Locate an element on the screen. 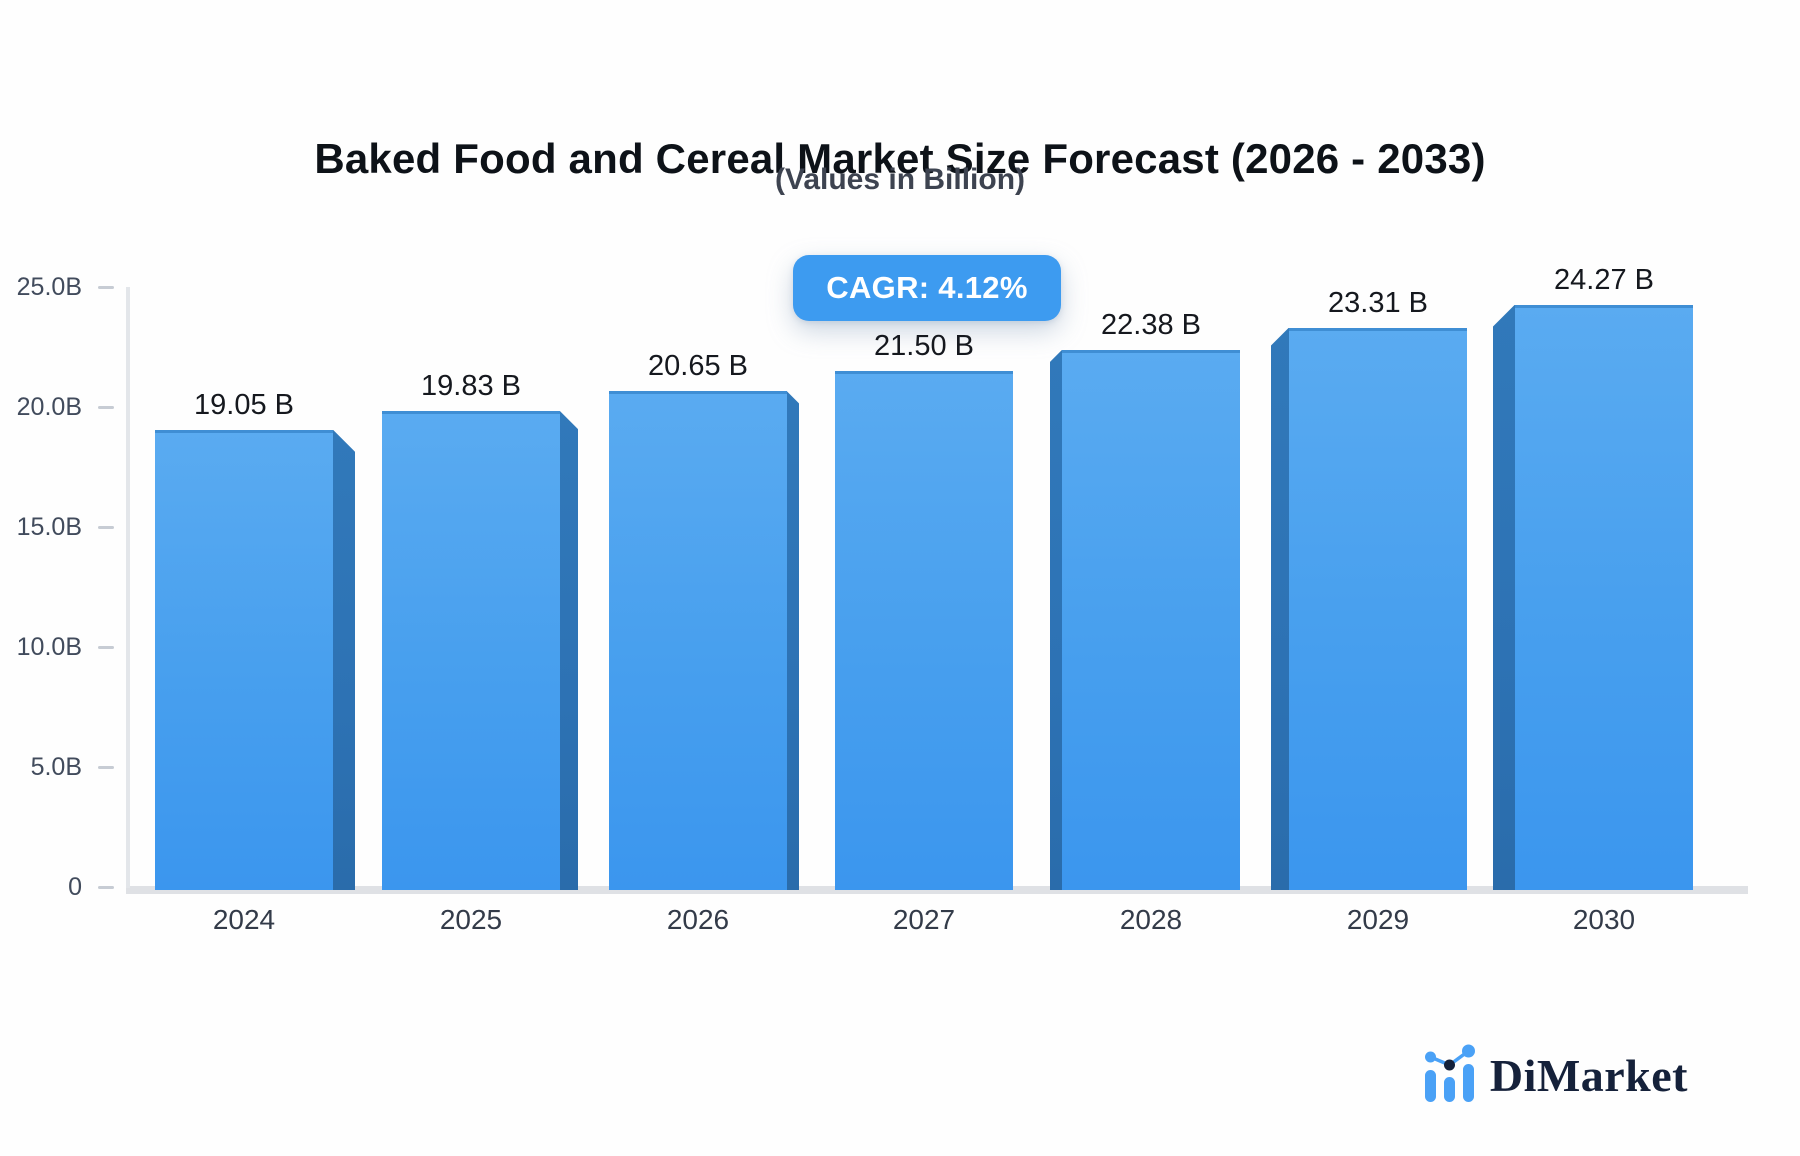 The image size is (1800, 1156). brand-name: DiMarket is located at coordinates (1588, 1075).